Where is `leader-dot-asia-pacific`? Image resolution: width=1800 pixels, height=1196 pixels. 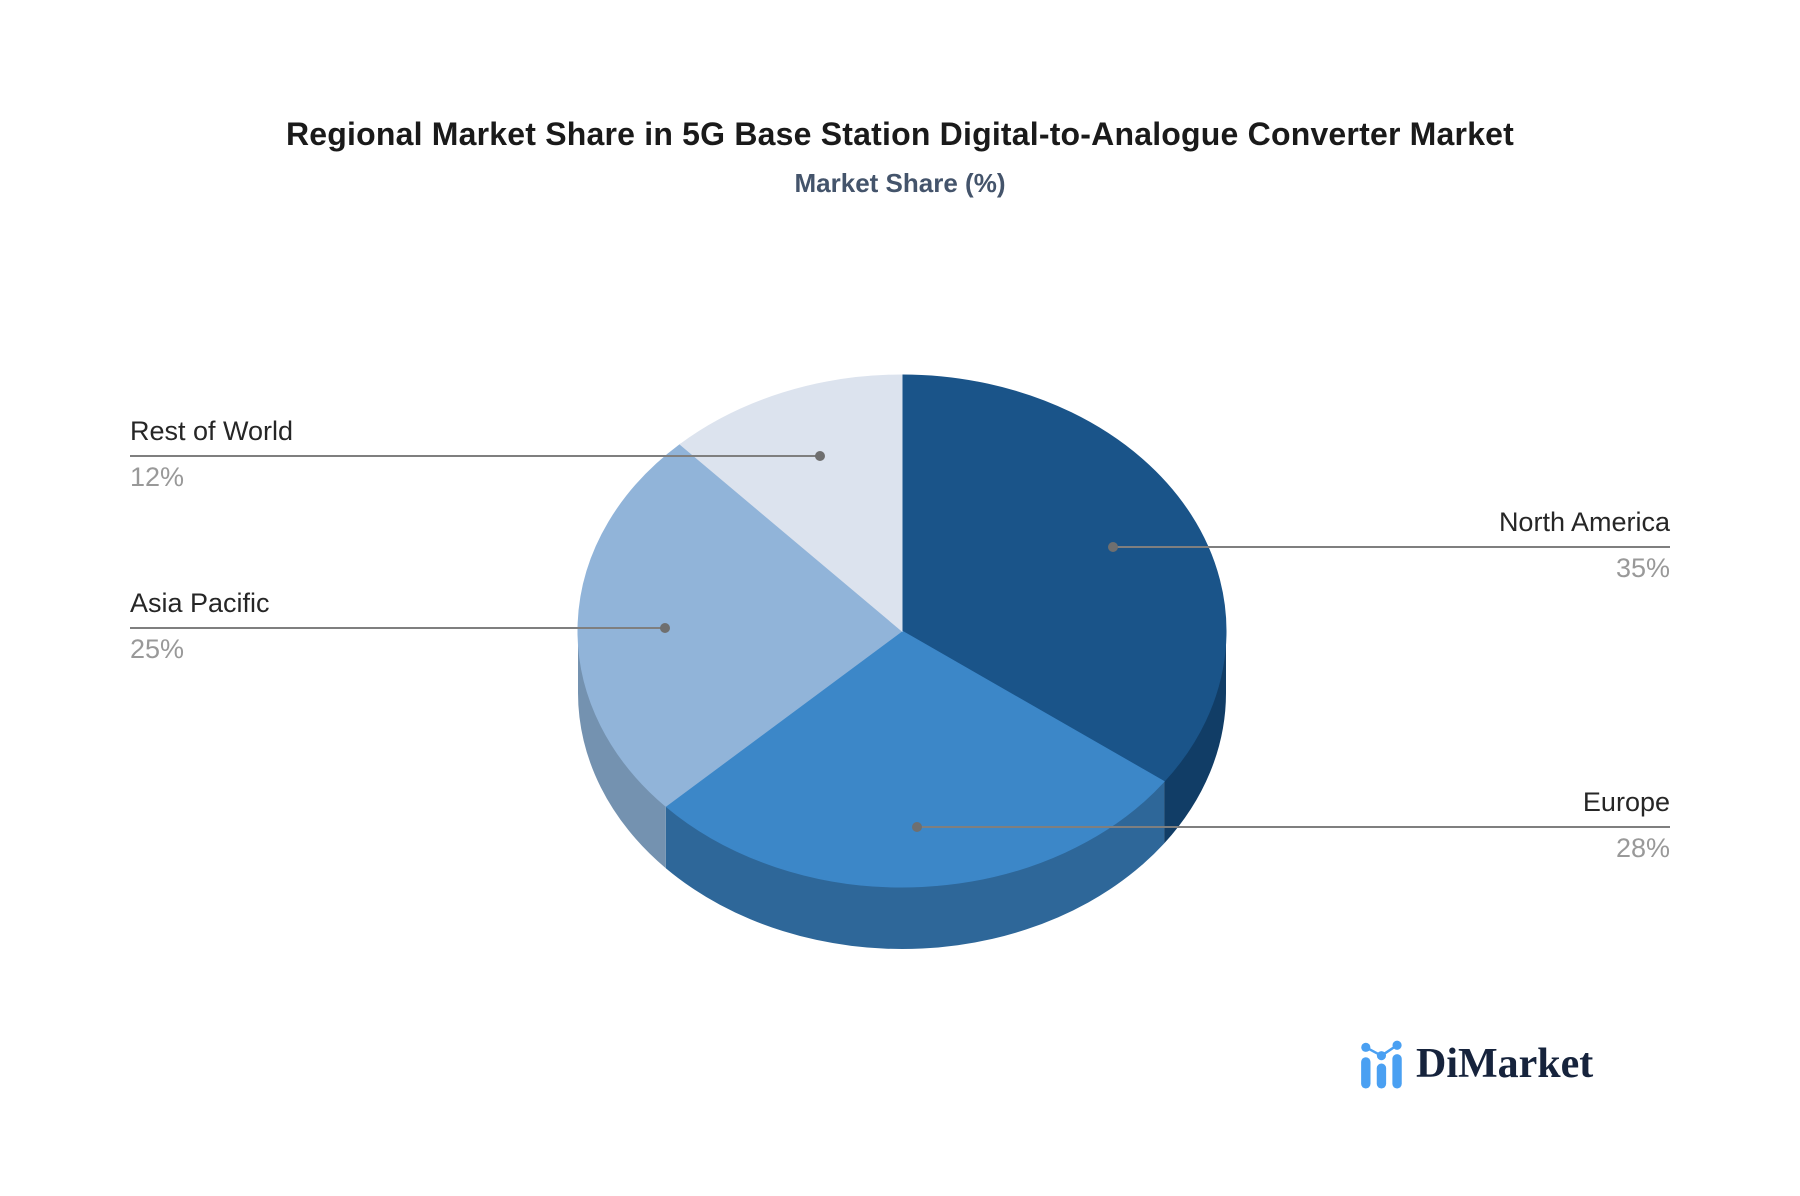
leader-dot-asia-pacific is located at coordinates (665, 628).